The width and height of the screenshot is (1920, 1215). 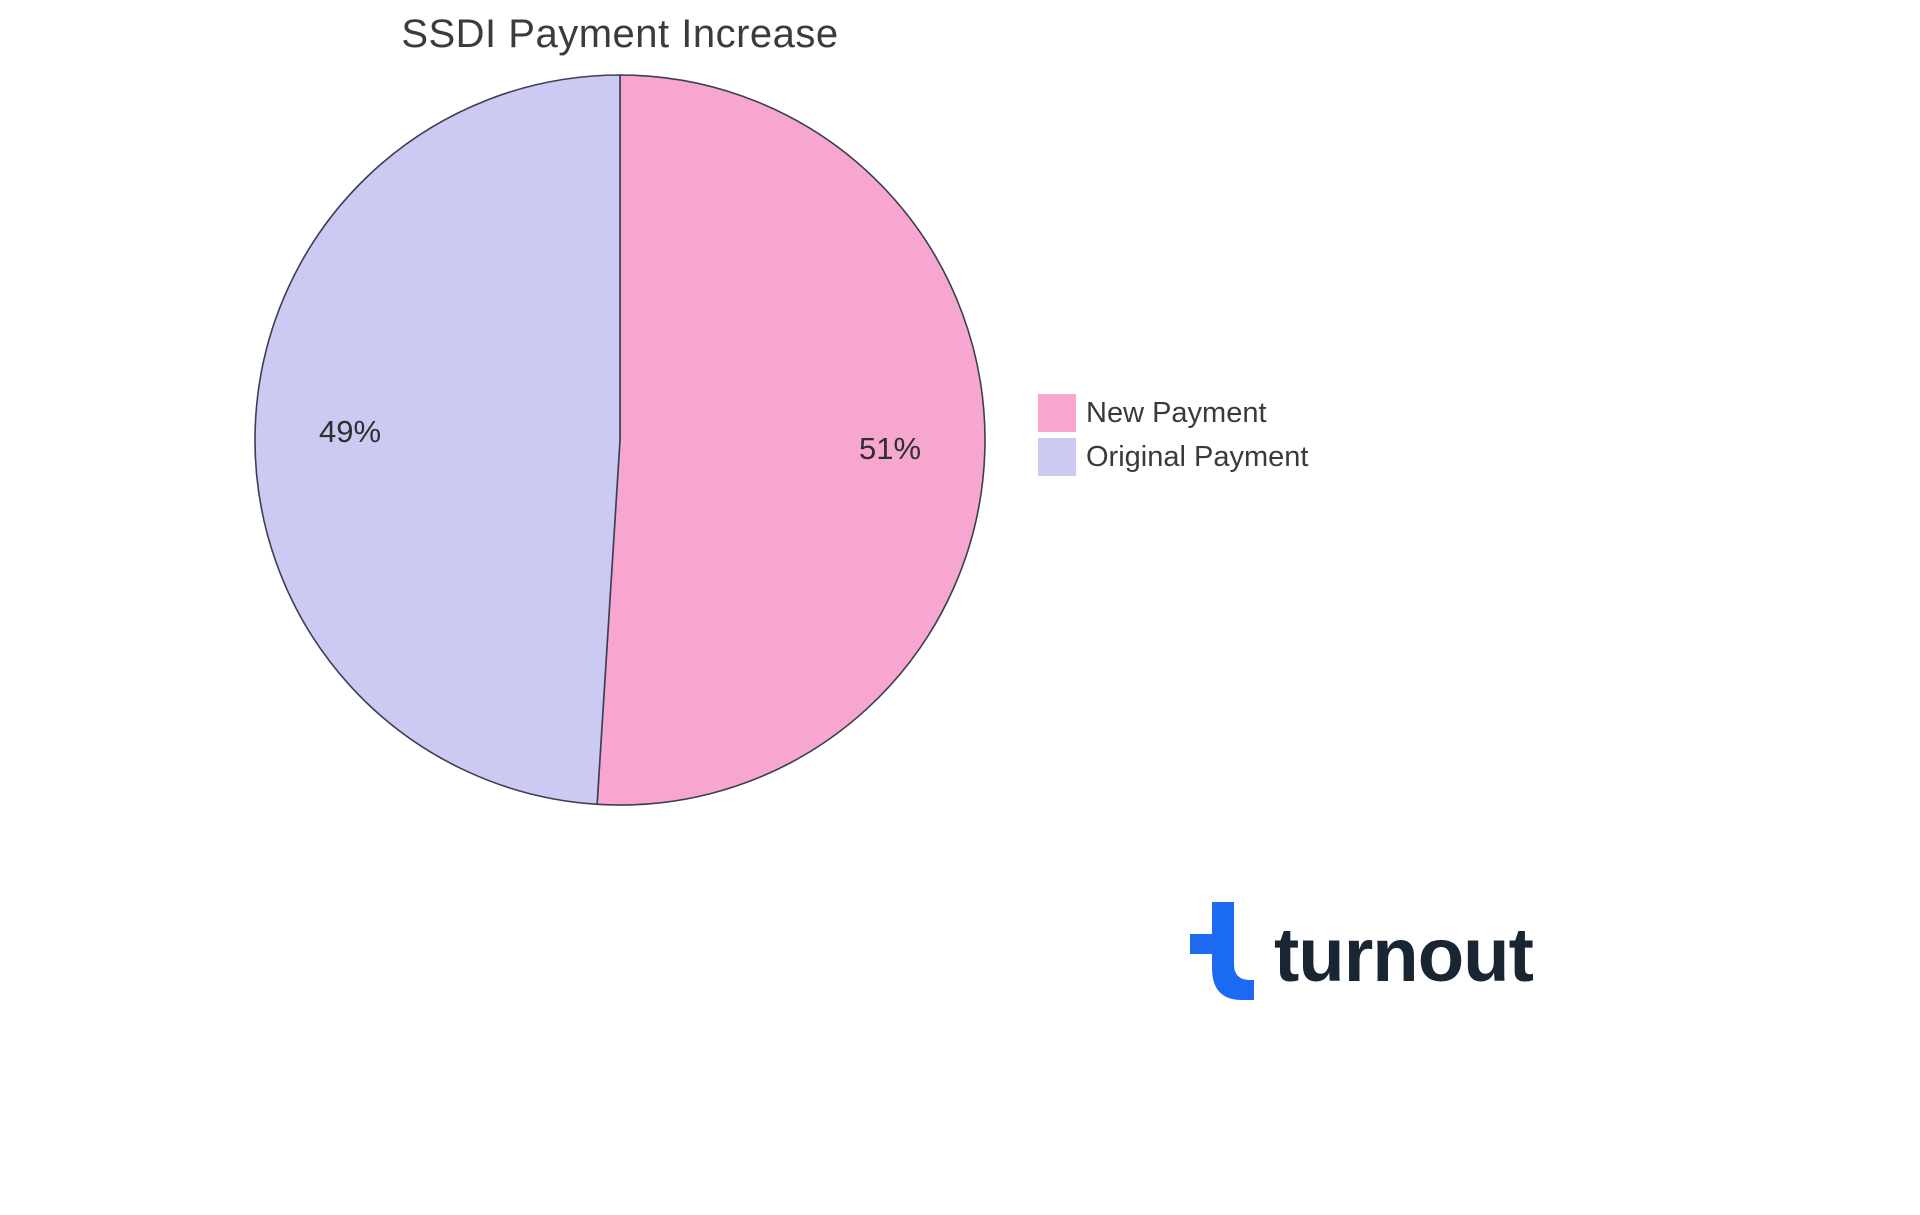 I want to click on slice-percfor-label: 51%, so click(x=890, y=448).